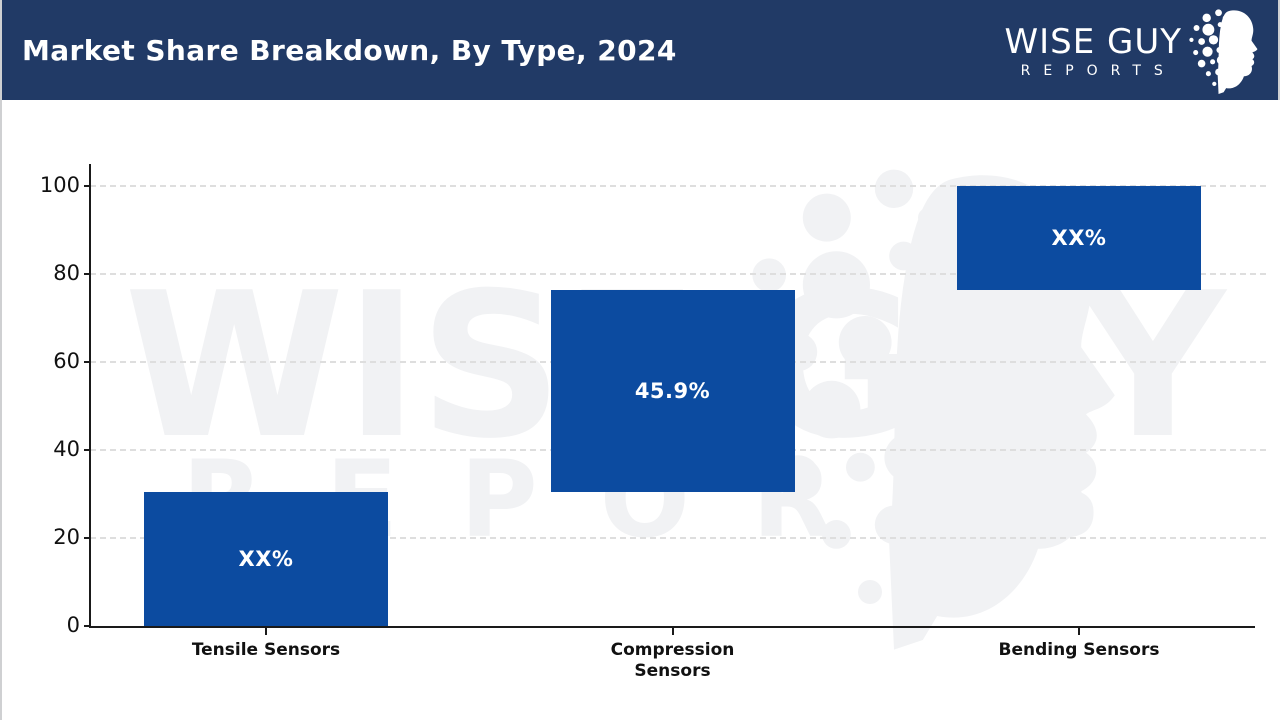 This screenshot has width=1280, height=720. Describe the element at coordinates (266, 650) in the screenshot. I see `x-axis-category-label: Tensile Sensors` at that location.